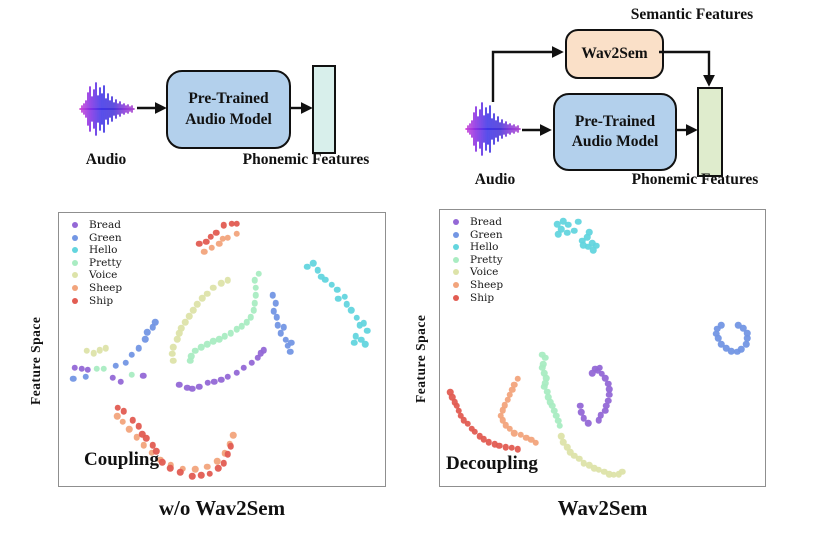  I want to click on legend-label: Ship, so click(482, 297).